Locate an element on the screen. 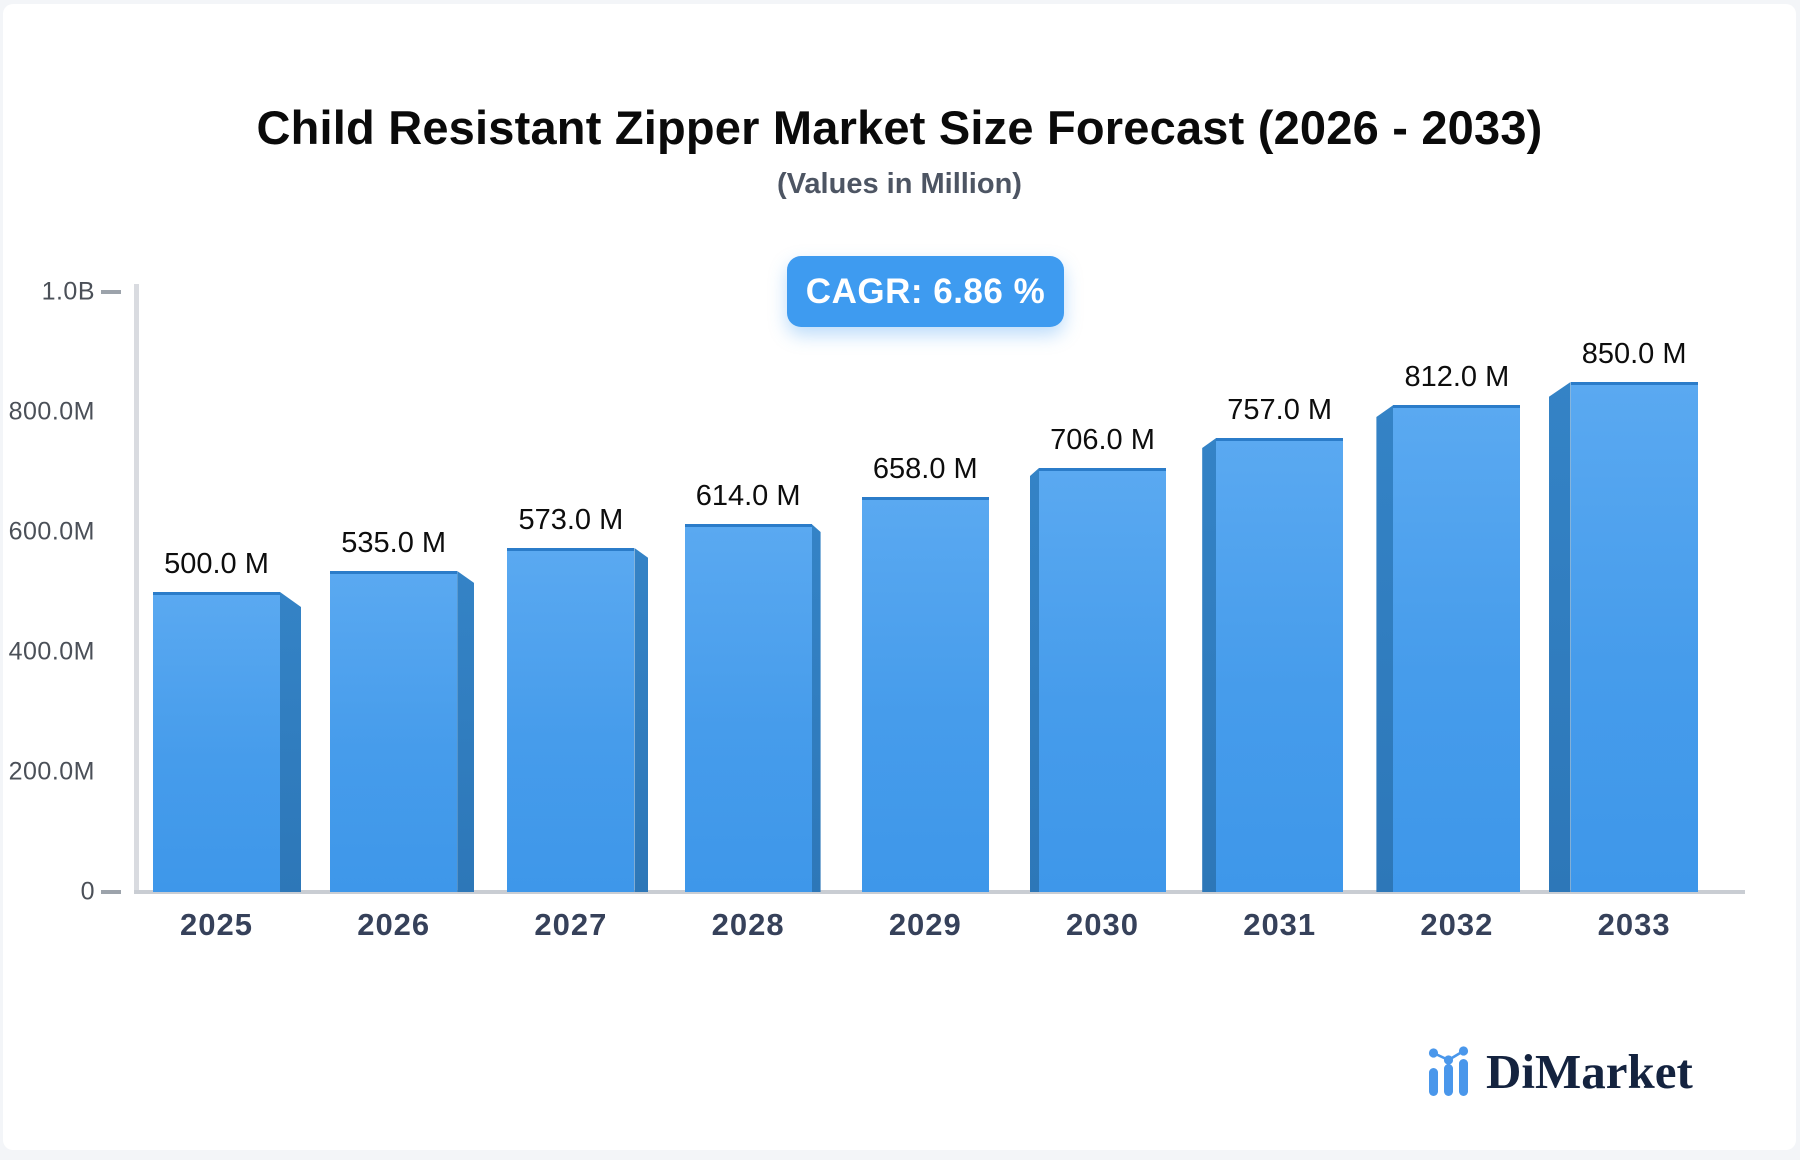 Image resolution: width=1800 pixels, height=1160 pixels. x-tick-label-2028: 2028 is located at coordinates (748, 924).